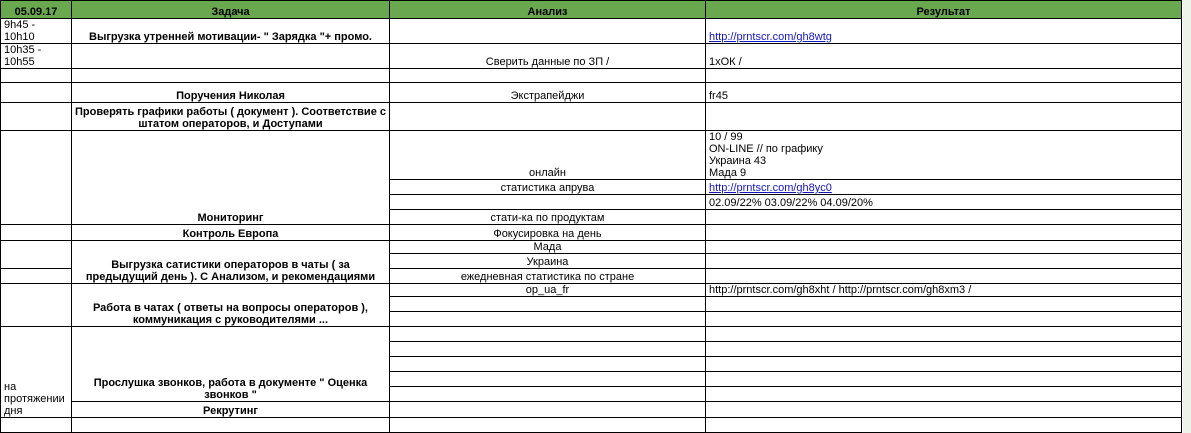 Image resolution: width=1191 pixels, height=433 pixels. Describe the element at coordinates (230, 92) in the screenshot. I see `cell-task: Поручения Николая` at that location.